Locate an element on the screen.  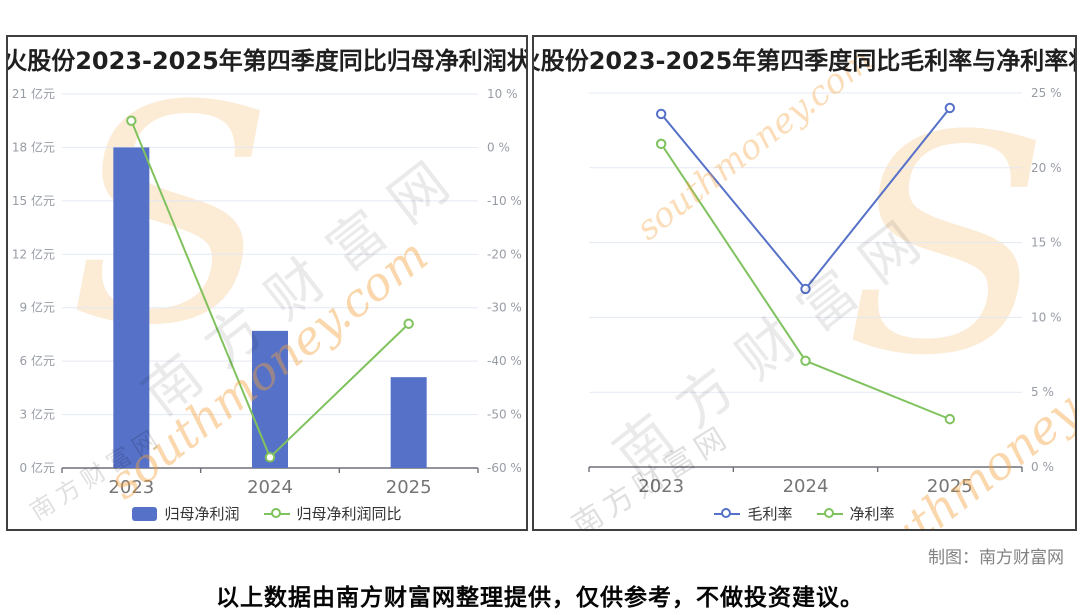
right-axis-tick-label: 5 % is located at coordinates (1042, 392).